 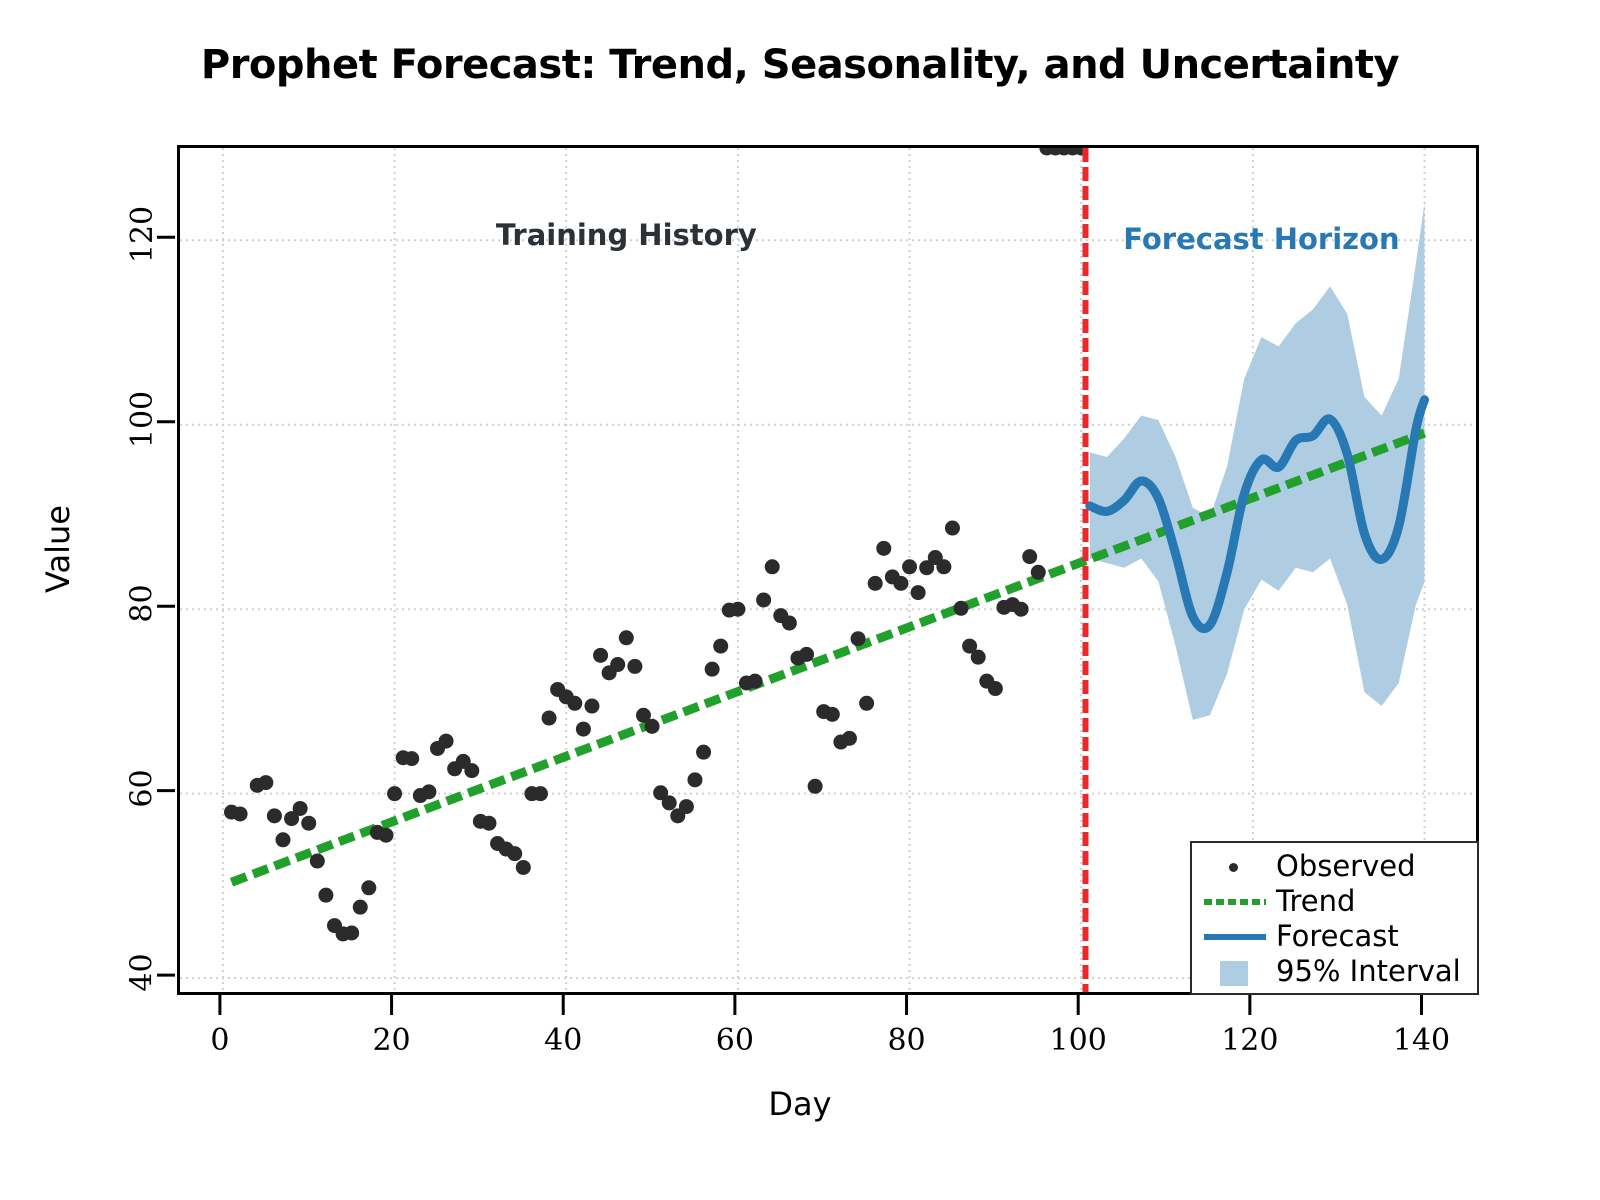 I want to click on x-axis-label: Day, so click(x=800, y=1104).